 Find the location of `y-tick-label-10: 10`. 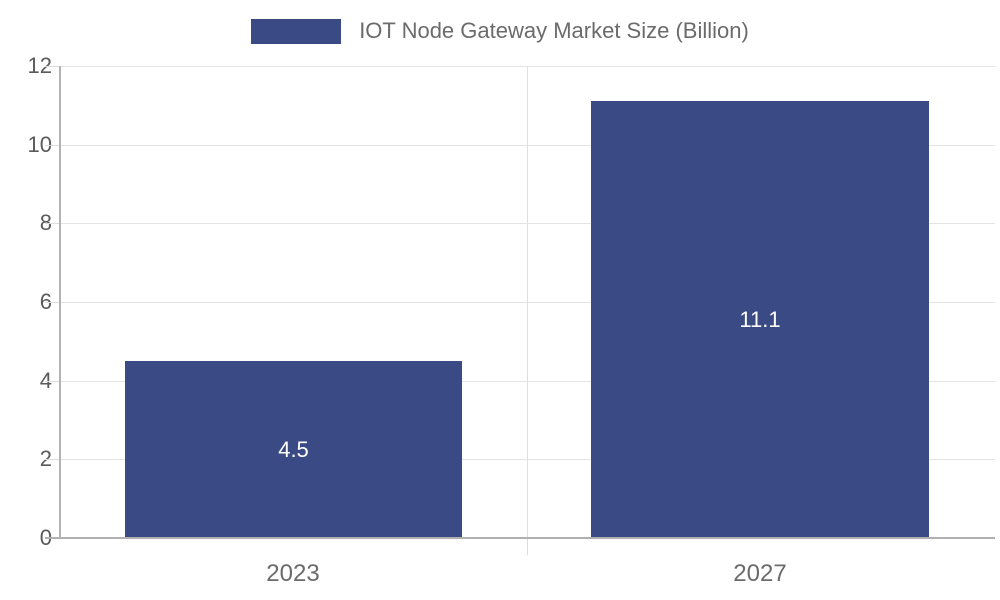

y-tick-label-10: 10 is located at coordinates (39, 144).